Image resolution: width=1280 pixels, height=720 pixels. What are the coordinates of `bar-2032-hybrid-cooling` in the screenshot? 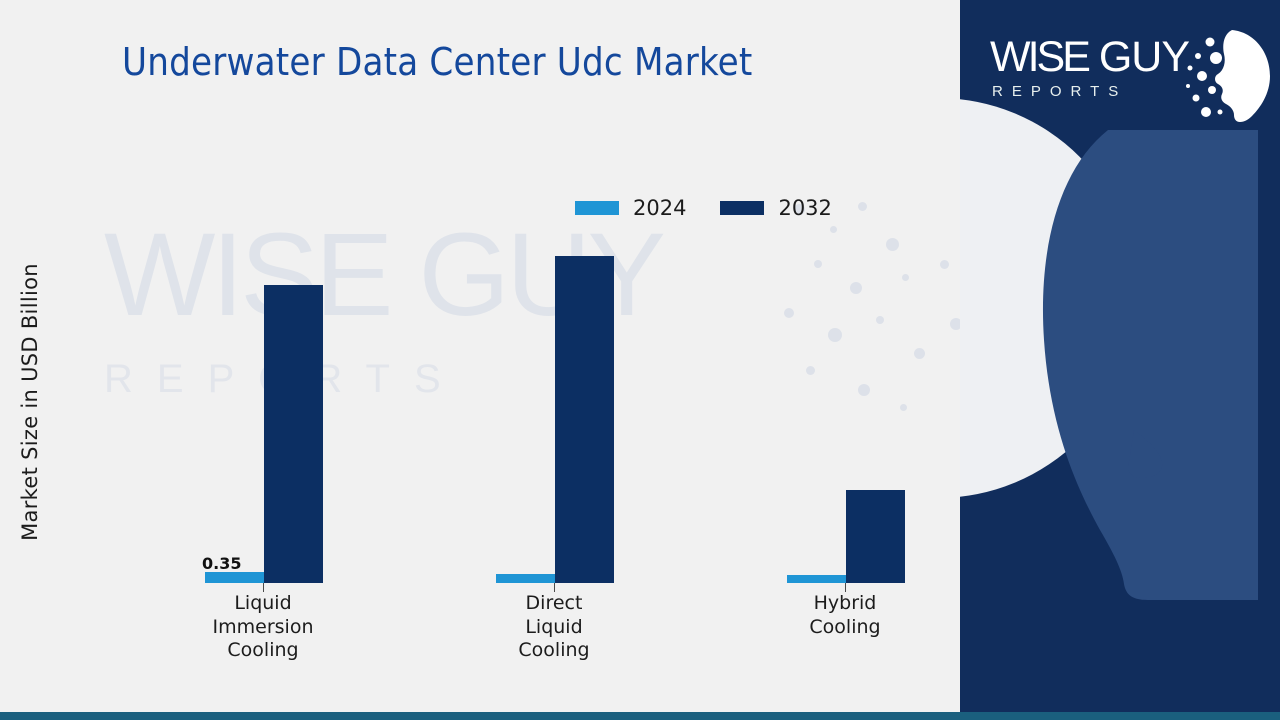 It's located at (875, 536).